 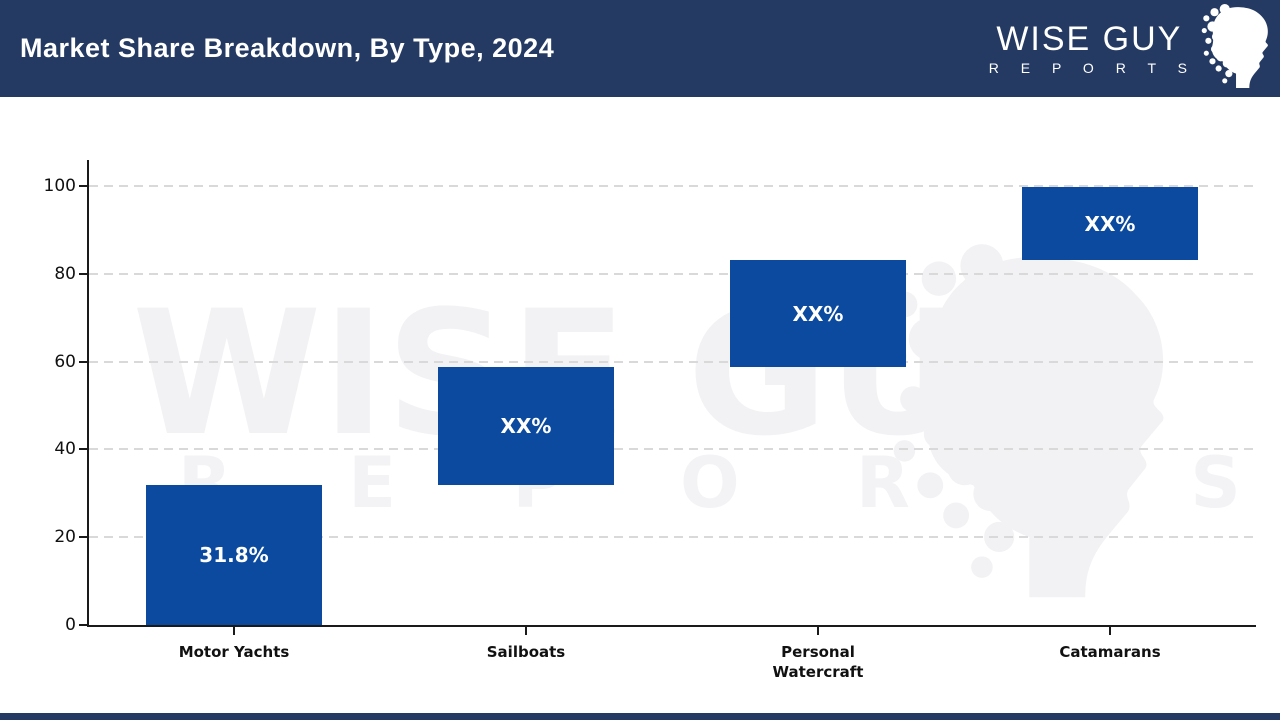 What do you see at coordinates (1110, 652) in the screenshot?
I see `x-category-label: Catamarans` at bounding box center [1110, 652].